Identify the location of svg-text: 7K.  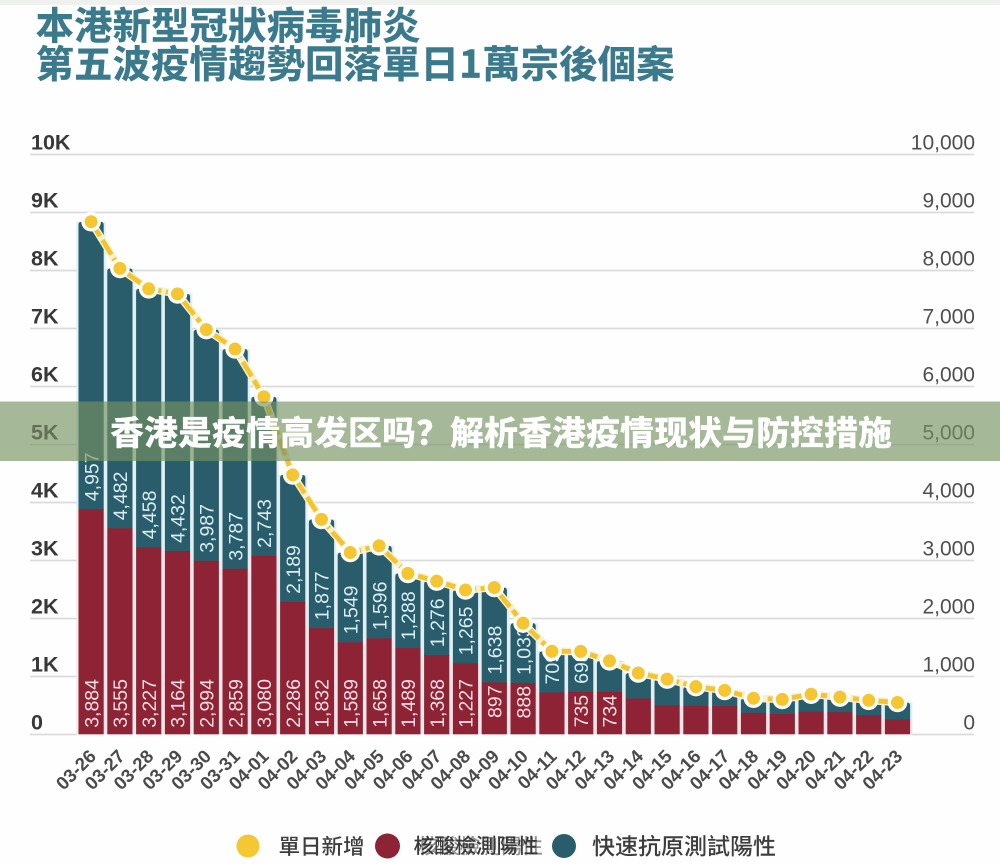
(45, 317).